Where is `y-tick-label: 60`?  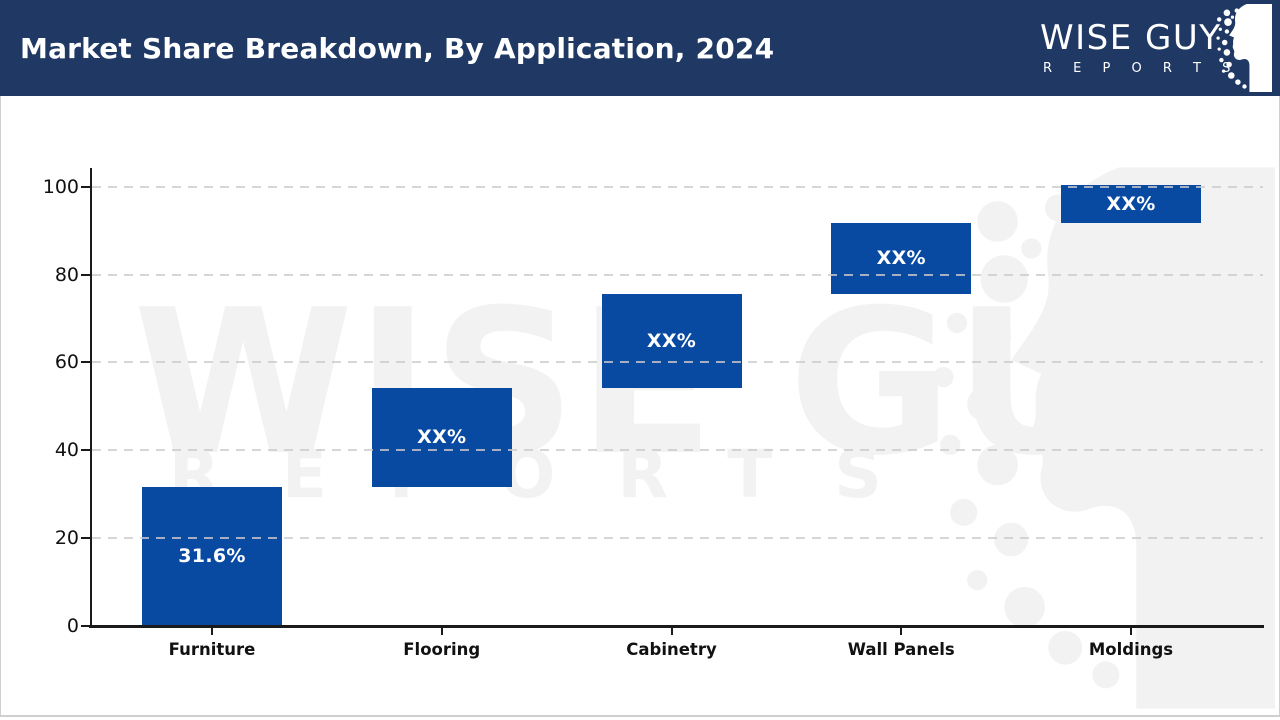 y-tick-label: 60 is located at coordinates (66, 362).